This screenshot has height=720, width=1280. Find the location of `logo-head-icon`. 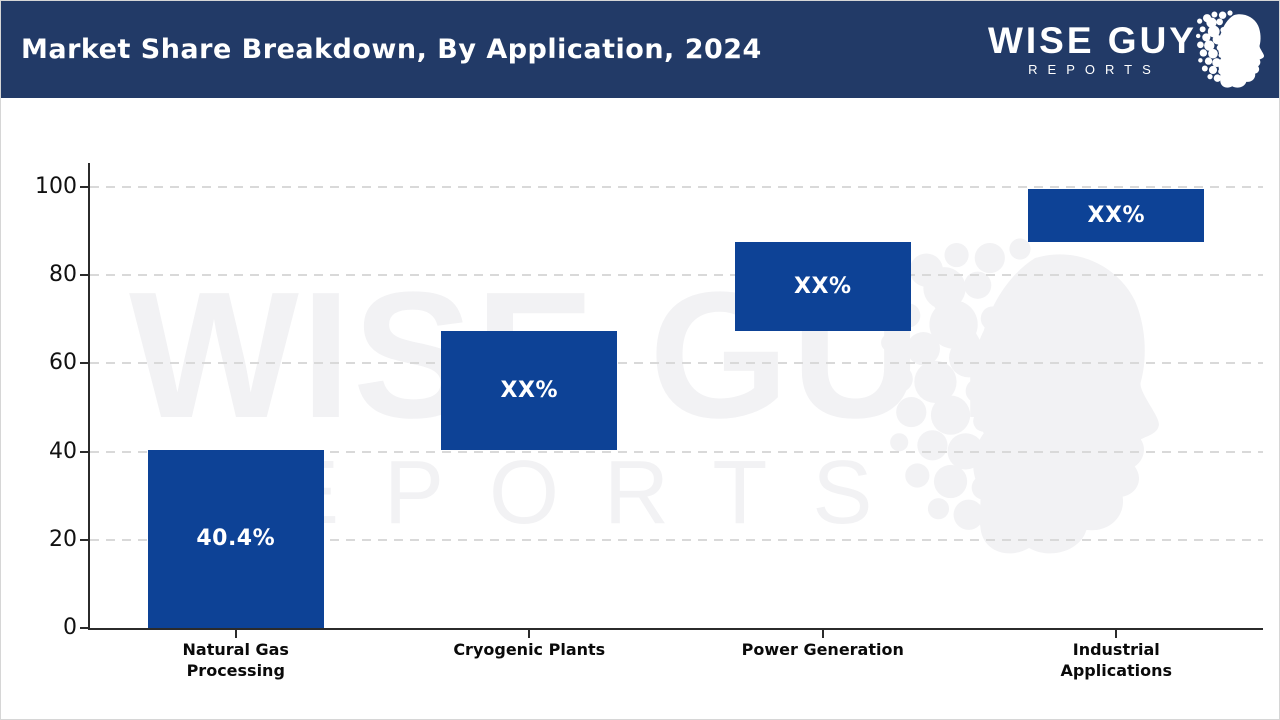

logo-head-icon is located at coordinates (1230, 48).